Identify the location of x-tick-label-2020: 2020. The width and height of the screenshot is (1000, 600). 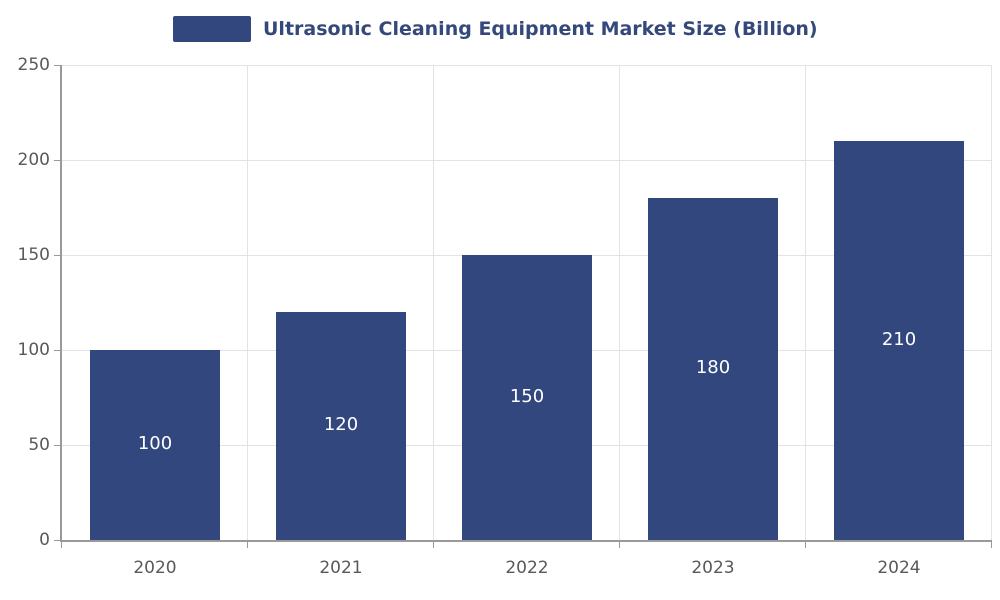
(155, 568).